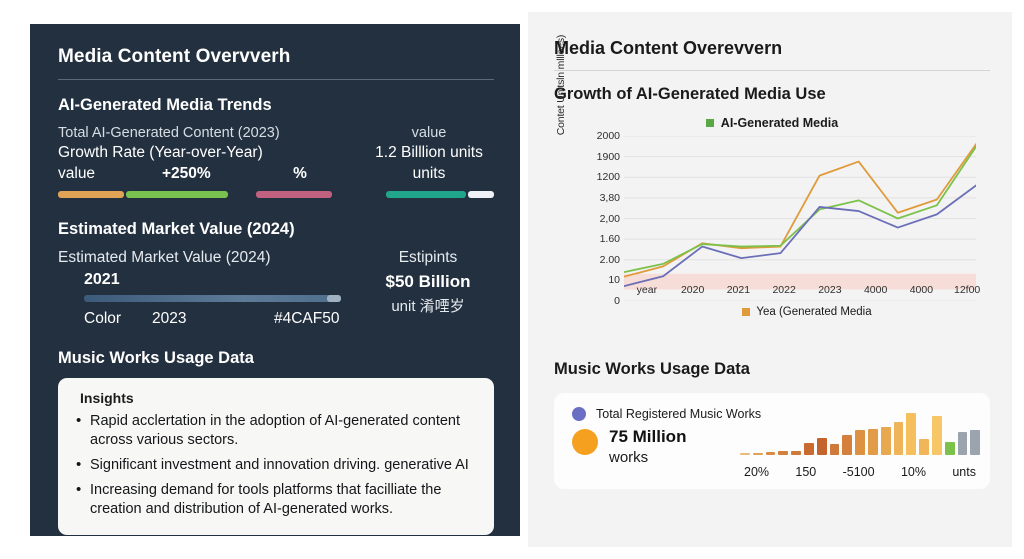  Describe the element at coordinates (614, 280) in the screenshot. I see `chart-y-tick: 10` at that location.